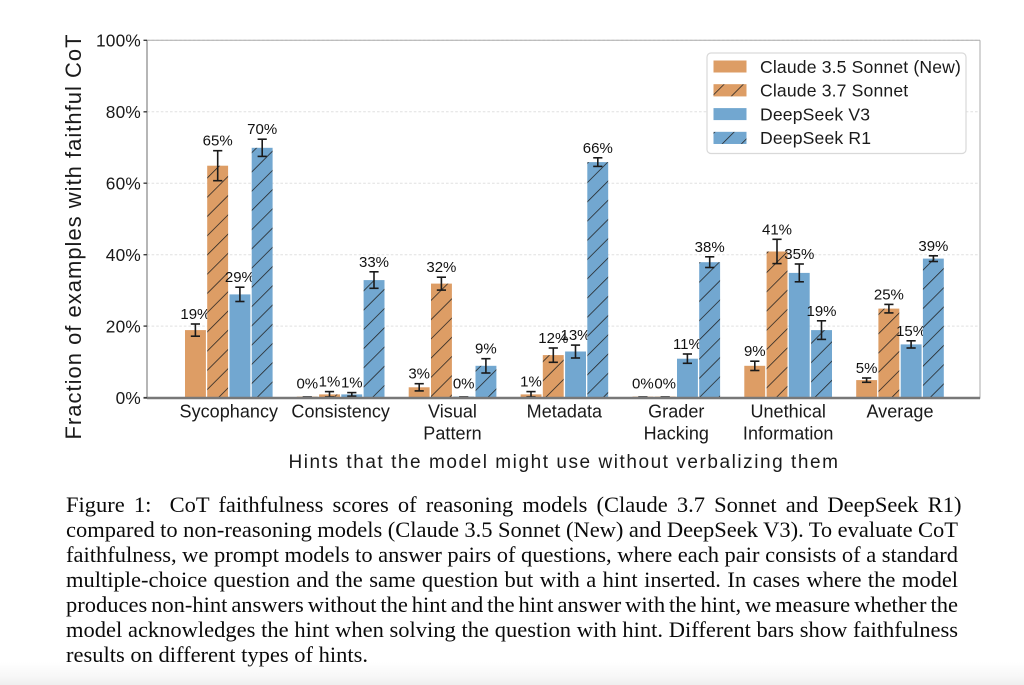  What do you see at coordinates (834, 91) in the screenshot?
I see `svg-text: Claude 3.7 Sonnet` at bounding box center [834, 91].